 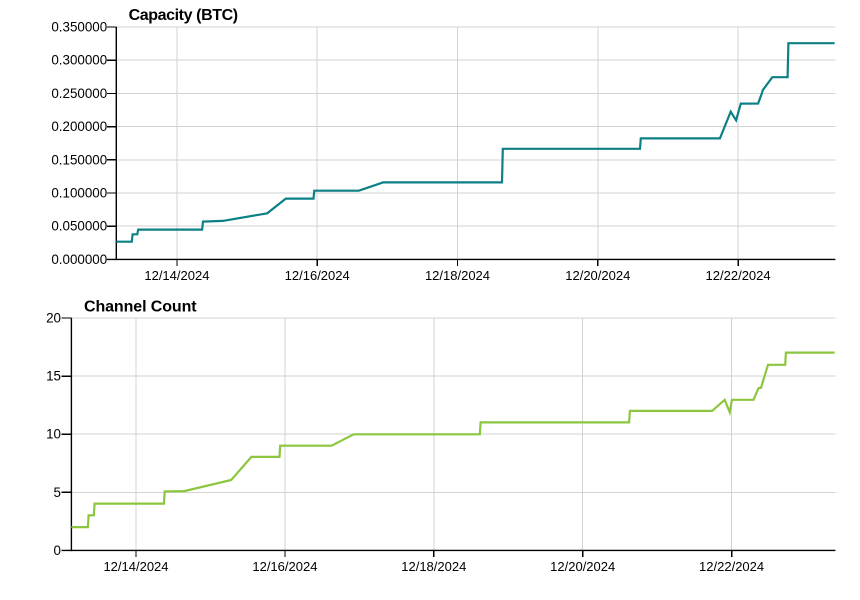 I want to click on svg-text: Channel Count, so click(x=140, y=307).